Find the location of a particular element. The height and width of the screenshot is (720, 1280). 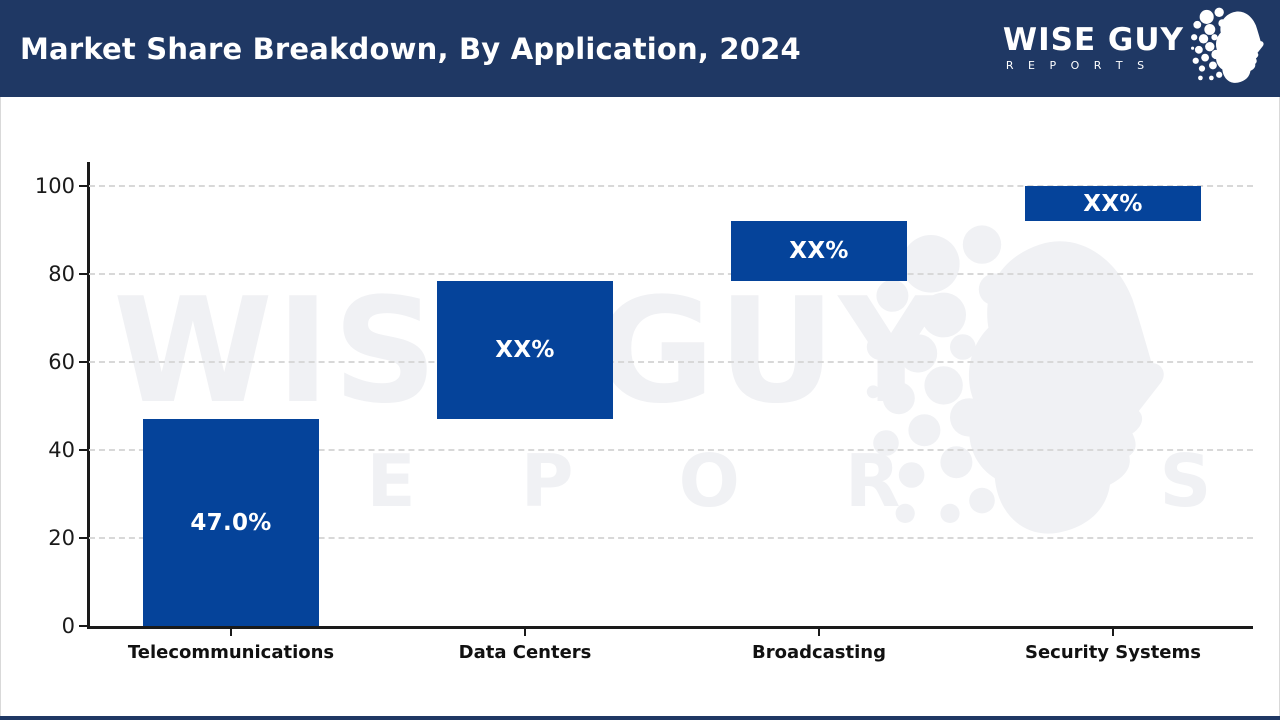

y-tick-label: 80 is located at coordinates (61, 274).